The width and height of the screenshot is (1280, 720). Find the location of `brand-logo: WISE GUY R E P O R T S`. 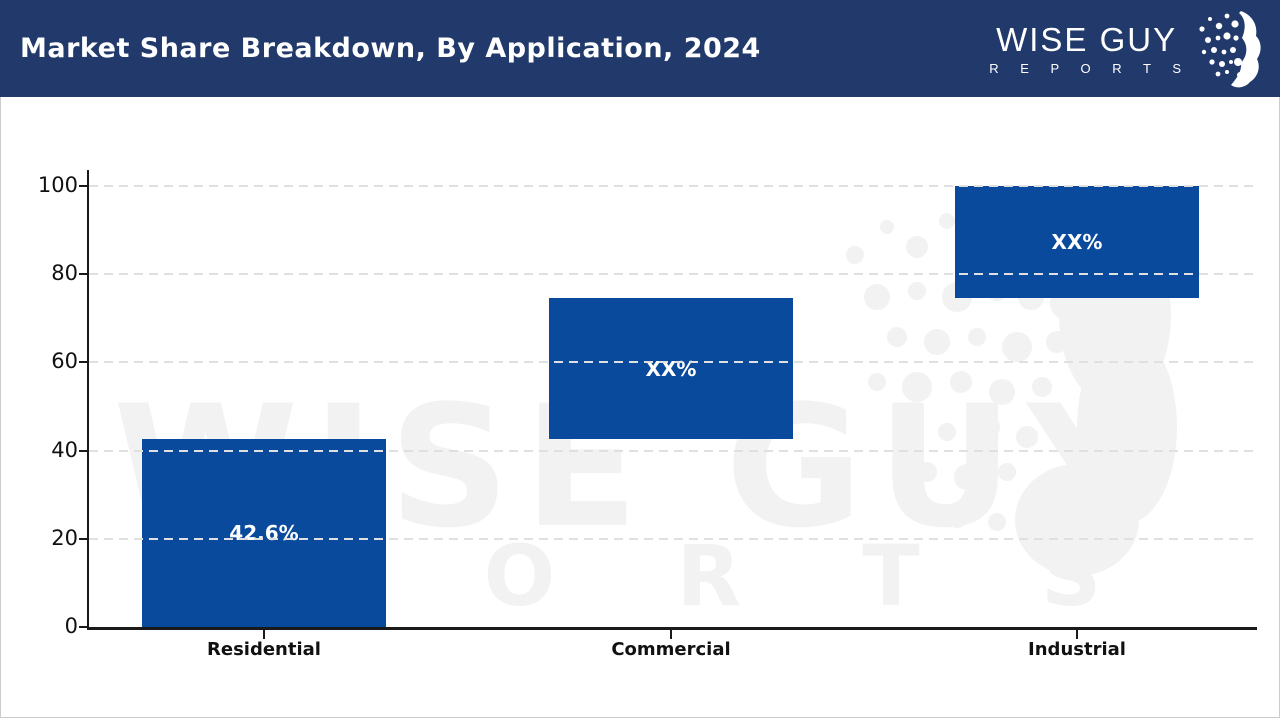

brand-logo: WISE GUY R E P O R T S is located at coordinates (1125, 48).